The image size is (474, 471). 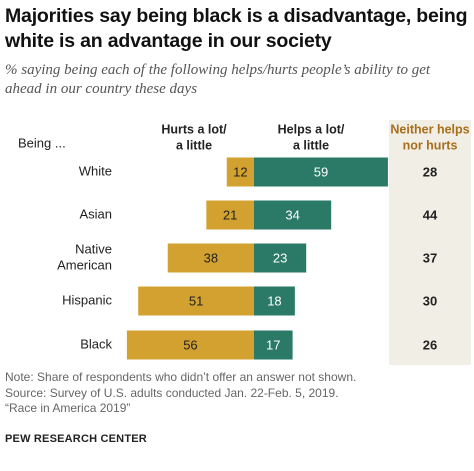 I want to click on helps-value-label: 59, so click(x=321, y=171).